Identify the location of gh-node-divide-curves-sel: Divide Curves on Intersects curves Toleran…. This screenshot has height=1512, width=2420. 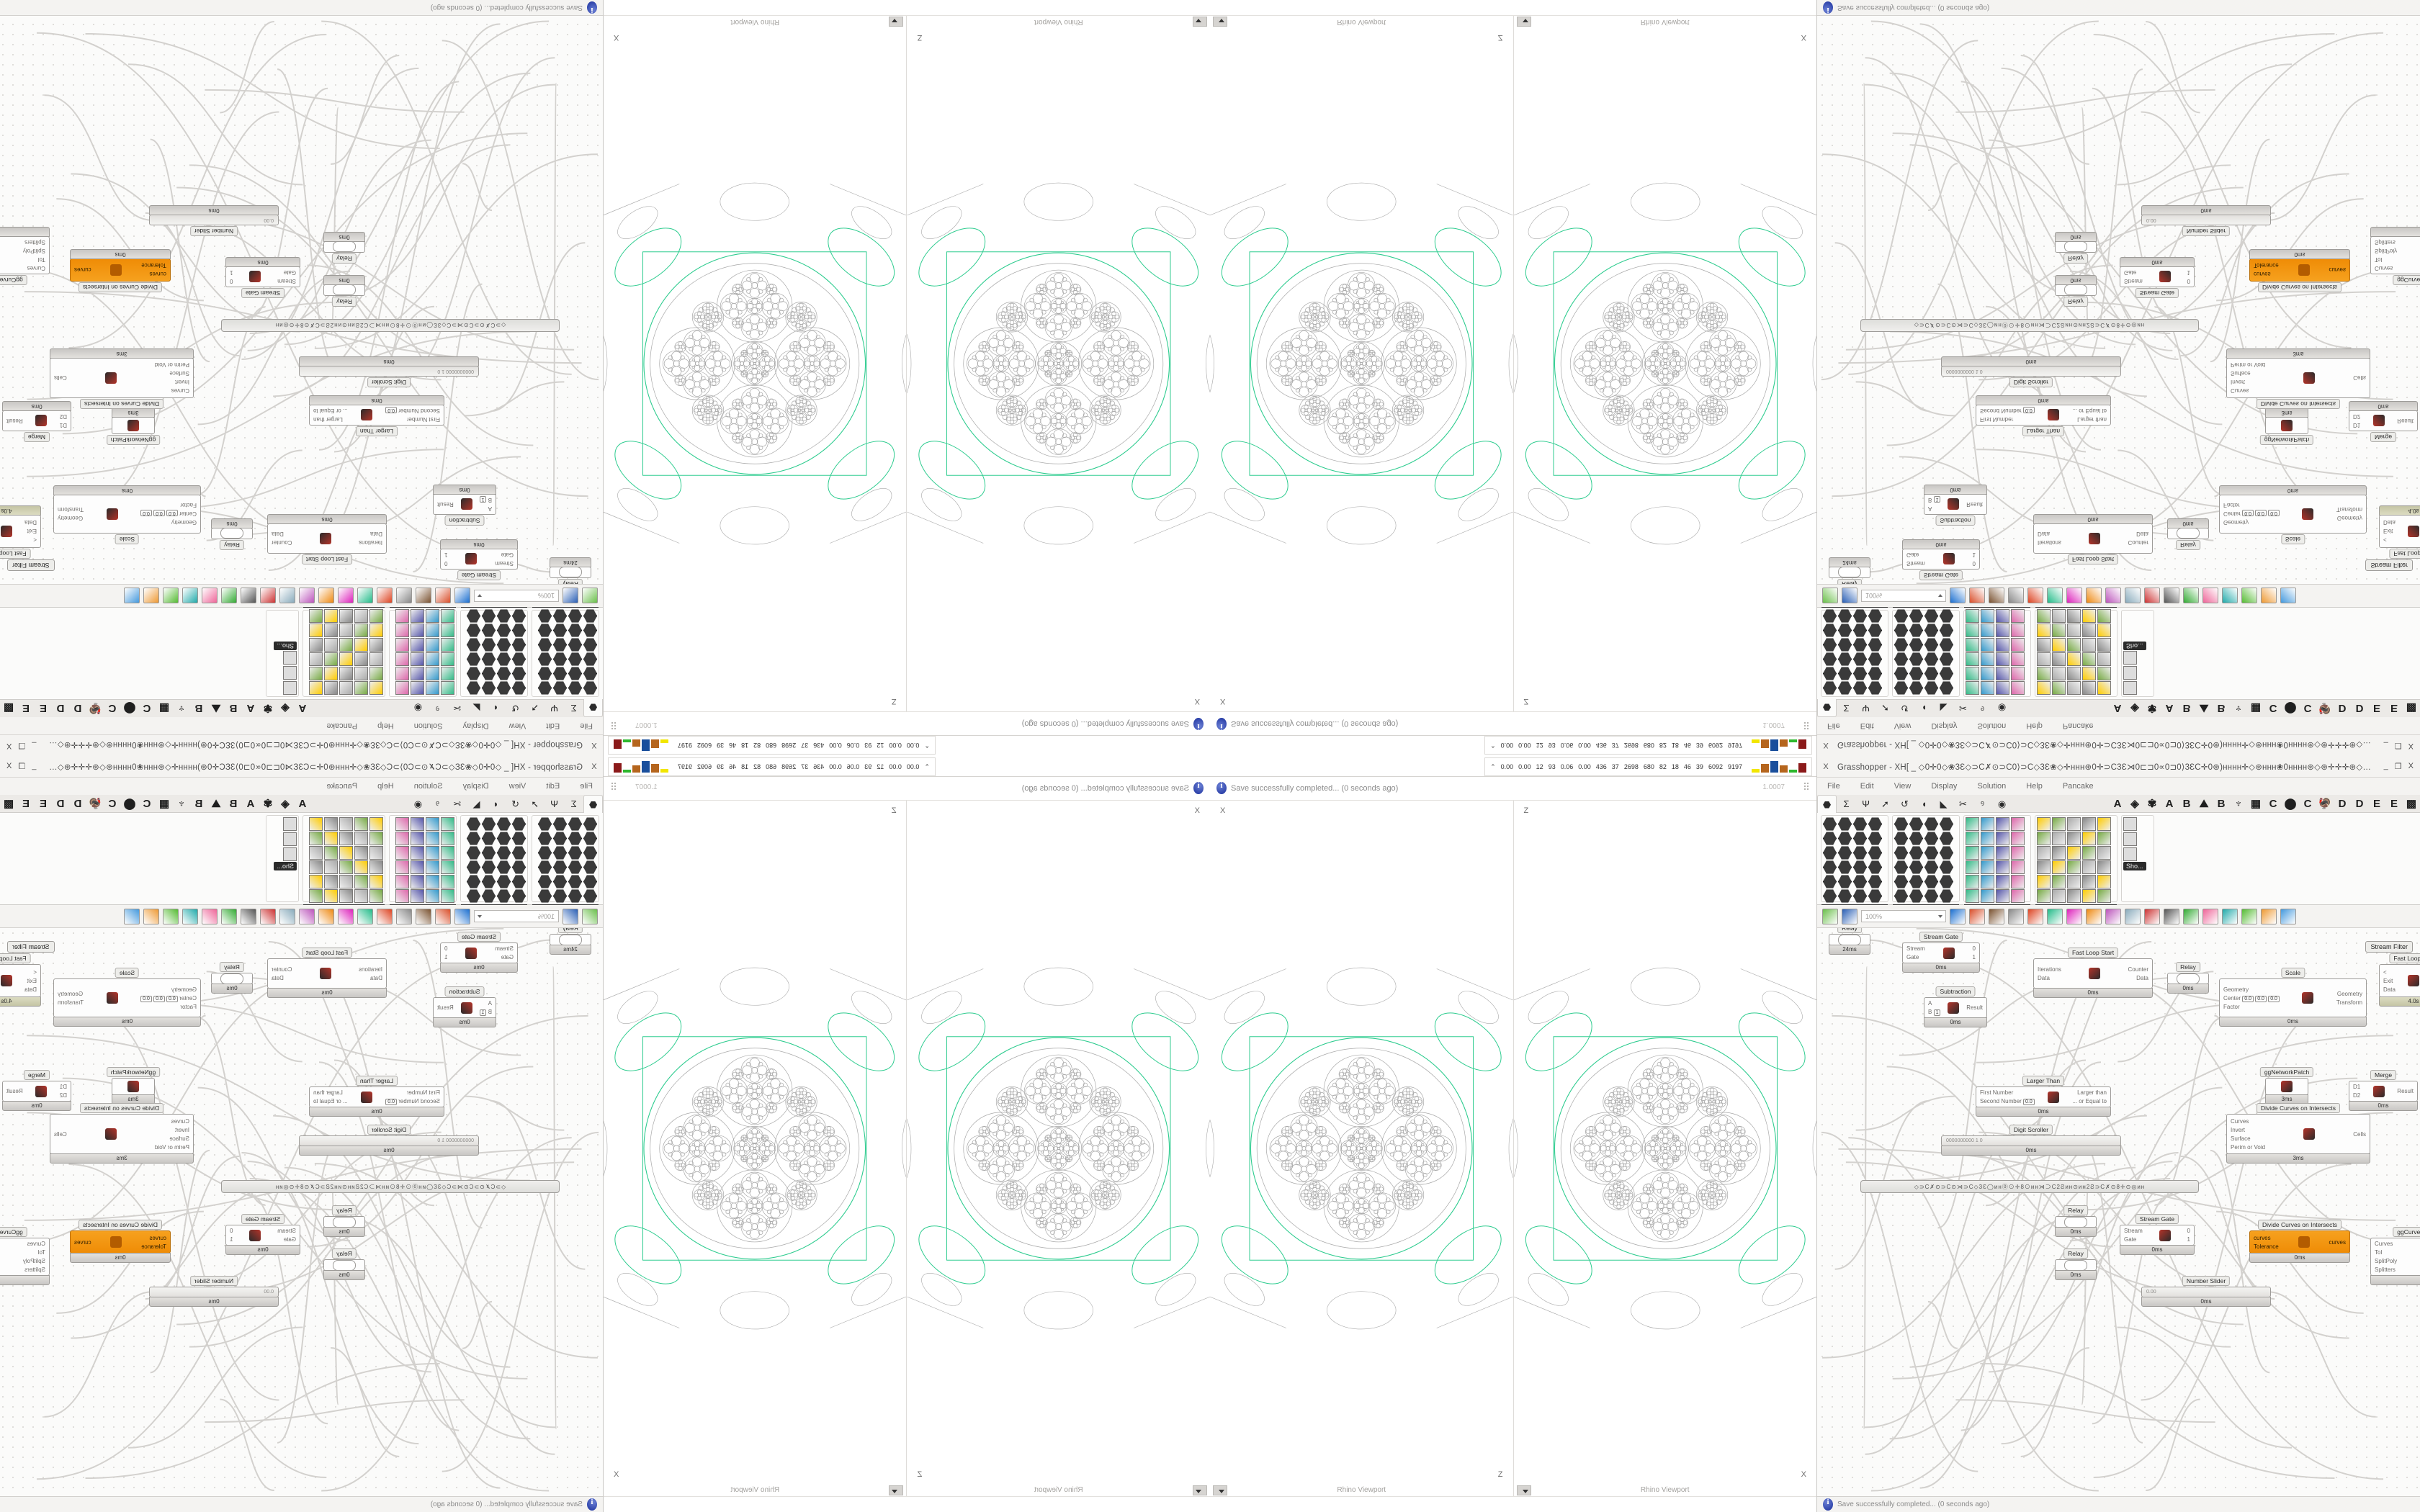
(121, 270).